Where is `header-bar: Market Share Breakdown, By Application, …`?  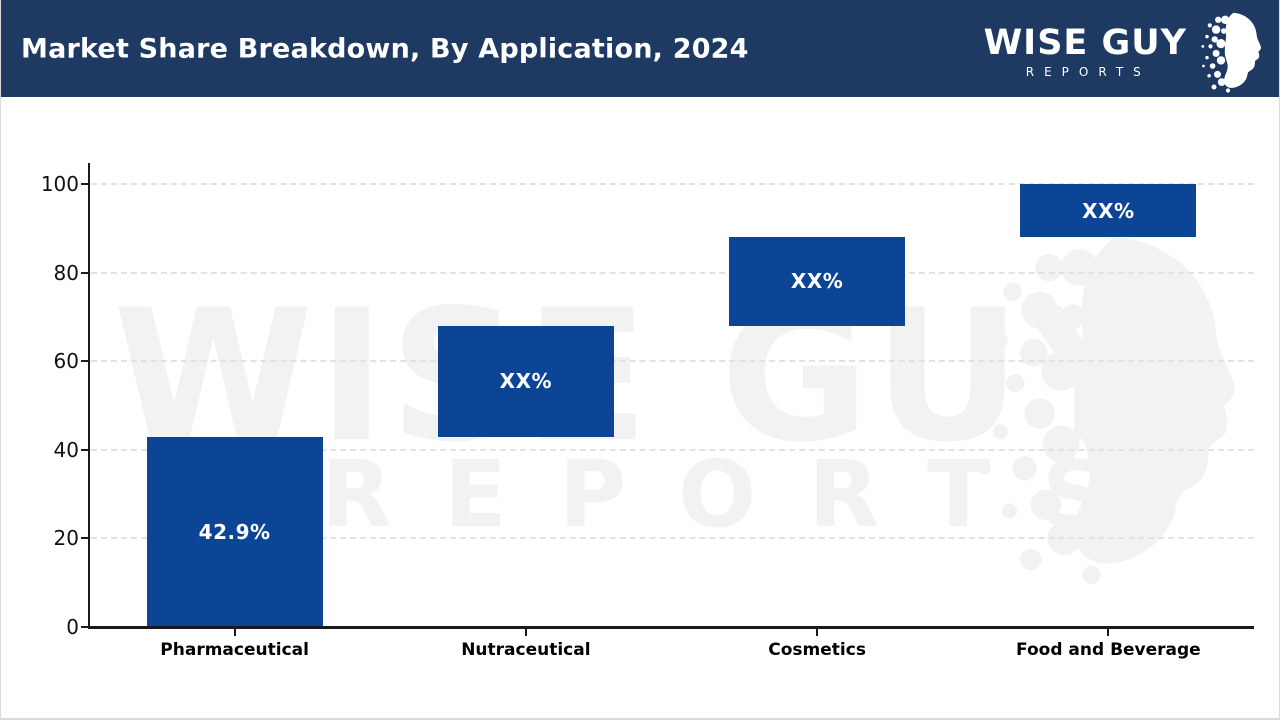
header-bar: Market Share Breakdown, By Application, … is located at coordinates (640, 48).